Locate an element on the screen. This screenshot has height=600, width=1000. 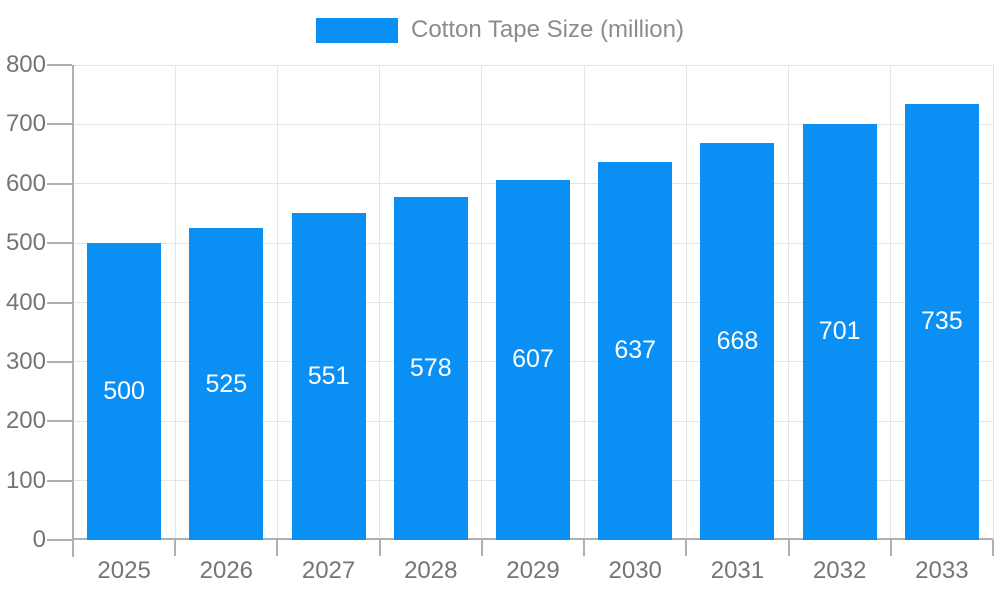
y-tick-label: 100 is located at coordinates (25, 480).